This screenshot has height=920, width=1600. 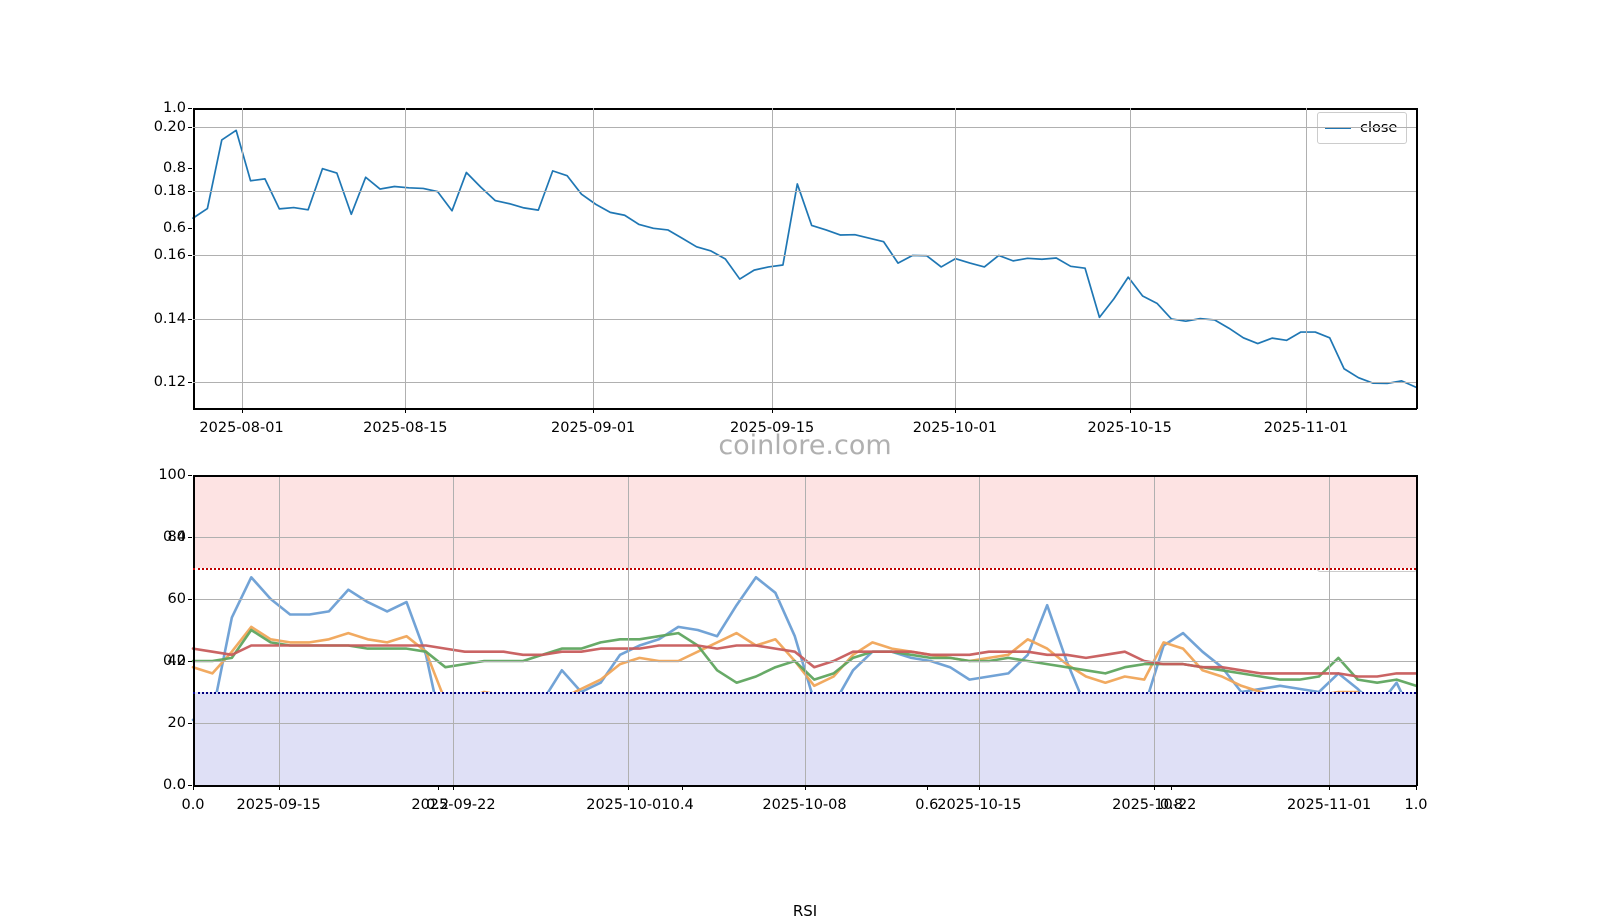 I want to click on price-axis-right, so click(x=1417, y=258).